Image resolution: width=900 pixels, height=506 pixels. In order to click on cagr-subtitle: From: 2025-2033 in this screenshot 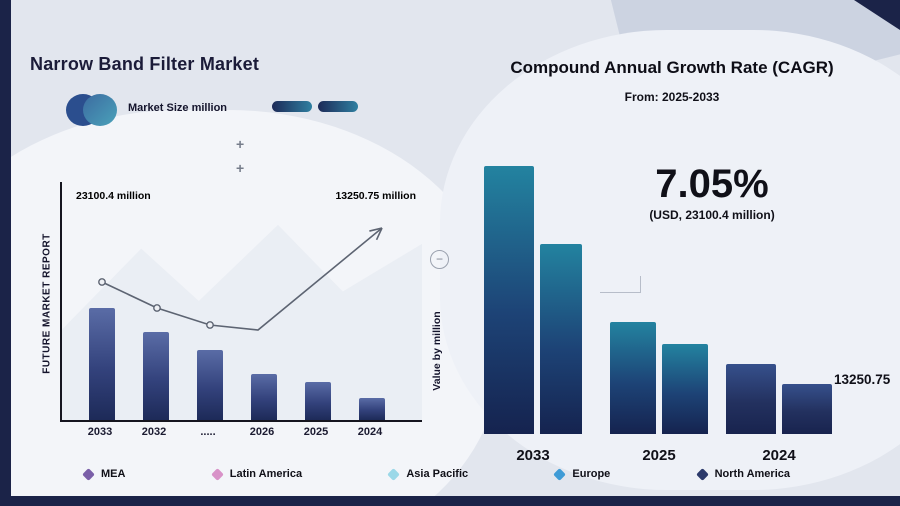, I will do `click(672, 97)`.